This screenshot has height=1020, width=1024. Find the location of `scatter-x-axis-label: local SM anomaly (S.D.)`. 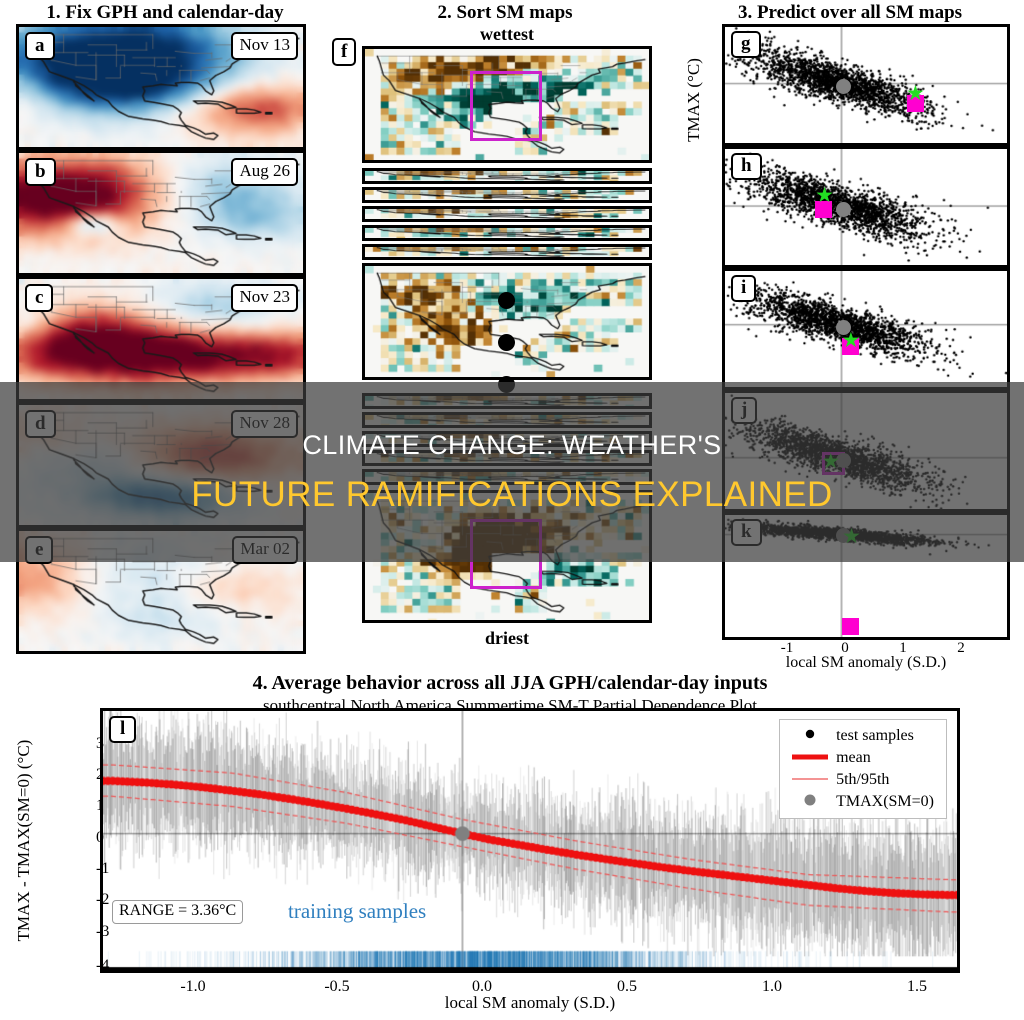

scatter-x-axis-label: local SM anomaly (S.D.) is located at coordinates (866, 662).